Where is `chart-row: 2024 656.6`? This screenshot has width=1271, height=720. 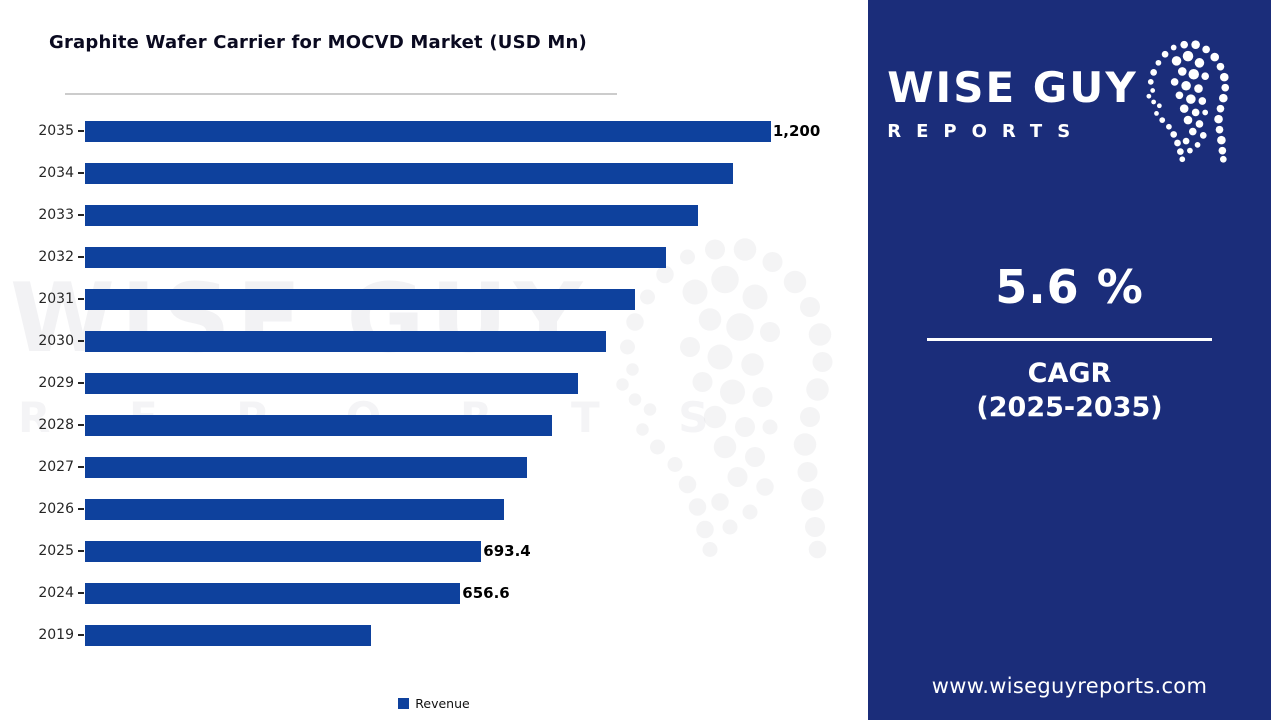
chart-row: 2024 656.6 is located at coordinates (434, 593).